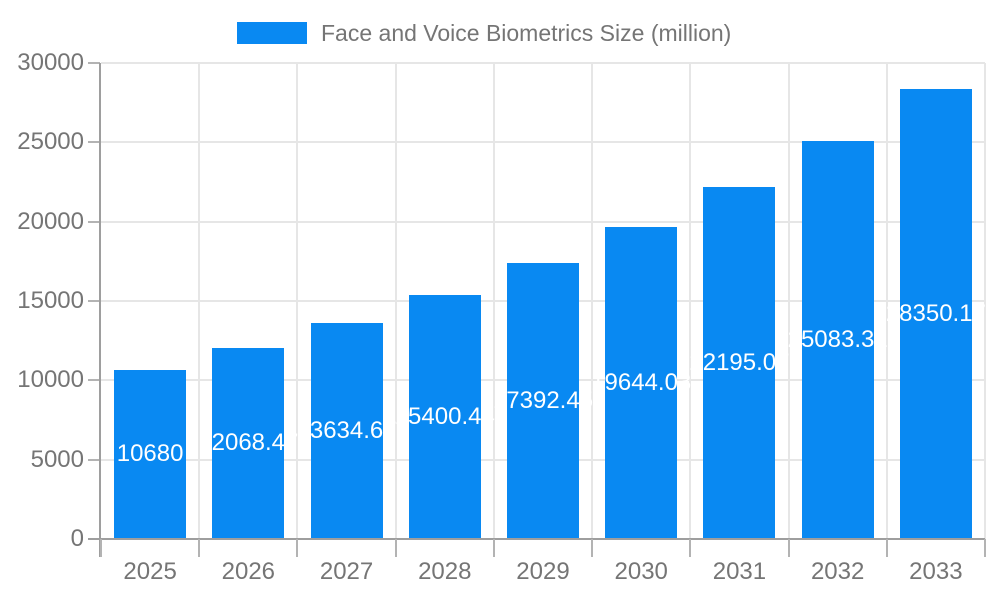 The height and width of the screenshot is (600, 1000). I want to click on y-tick-label: 10000, so click(50, 380).